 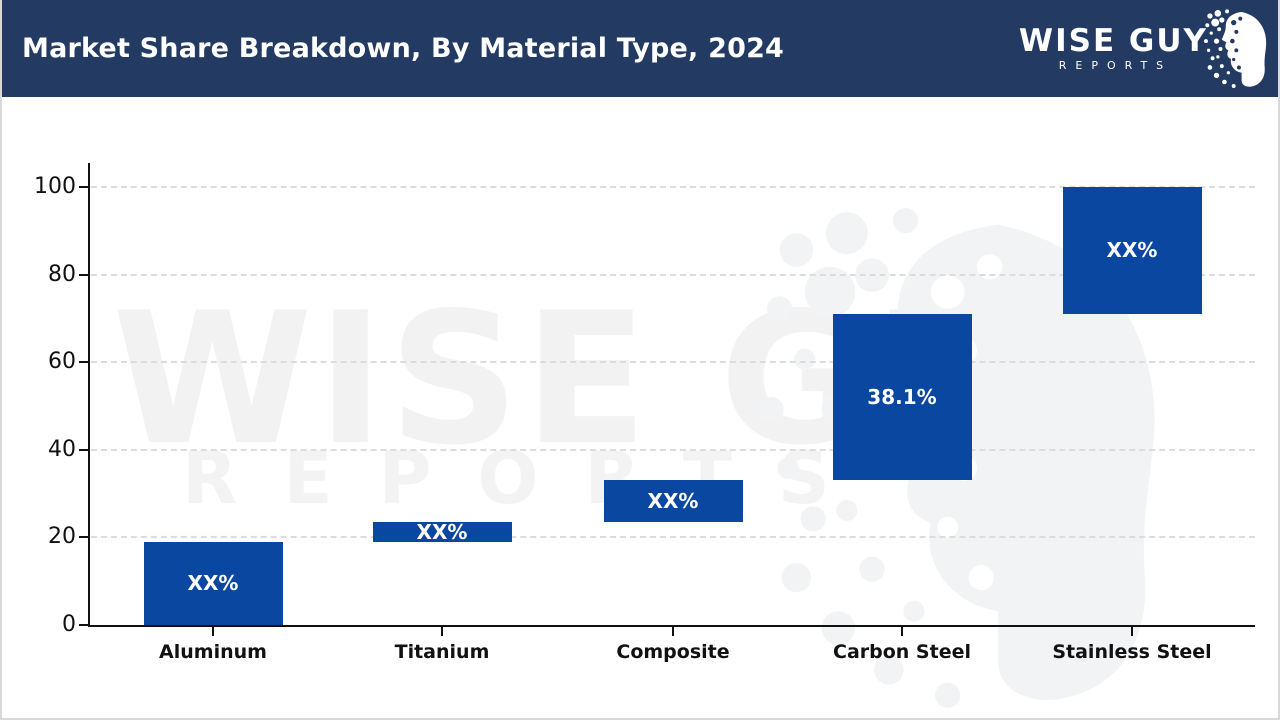 I want to click on bar-titanium: XX%, so click(x=442, y=531).